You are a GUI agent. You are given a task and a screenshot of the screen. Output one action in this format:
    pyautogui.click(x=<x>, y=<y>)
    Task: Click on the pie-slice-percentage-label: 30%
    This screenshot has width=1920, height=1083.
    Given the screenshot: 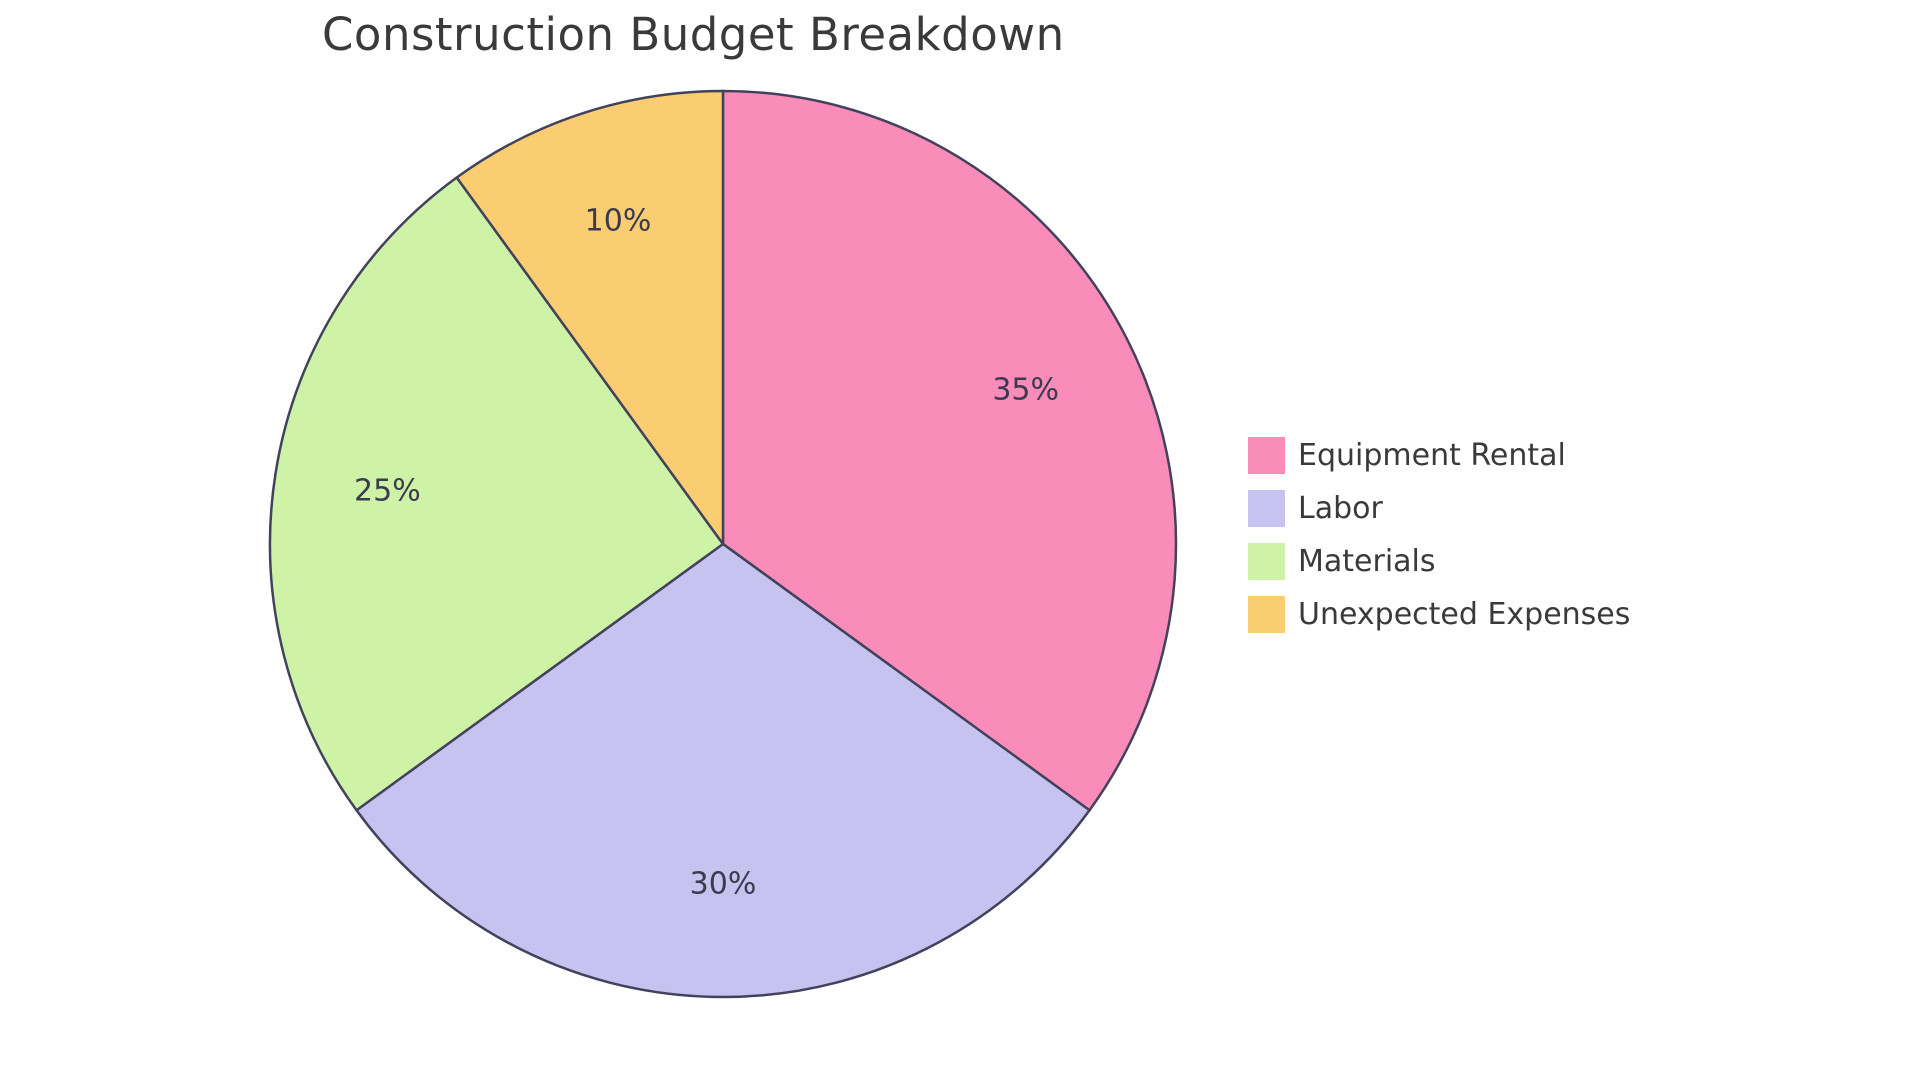 What is the action you would take?
    pyautogui.click(x=723, y=883)
    